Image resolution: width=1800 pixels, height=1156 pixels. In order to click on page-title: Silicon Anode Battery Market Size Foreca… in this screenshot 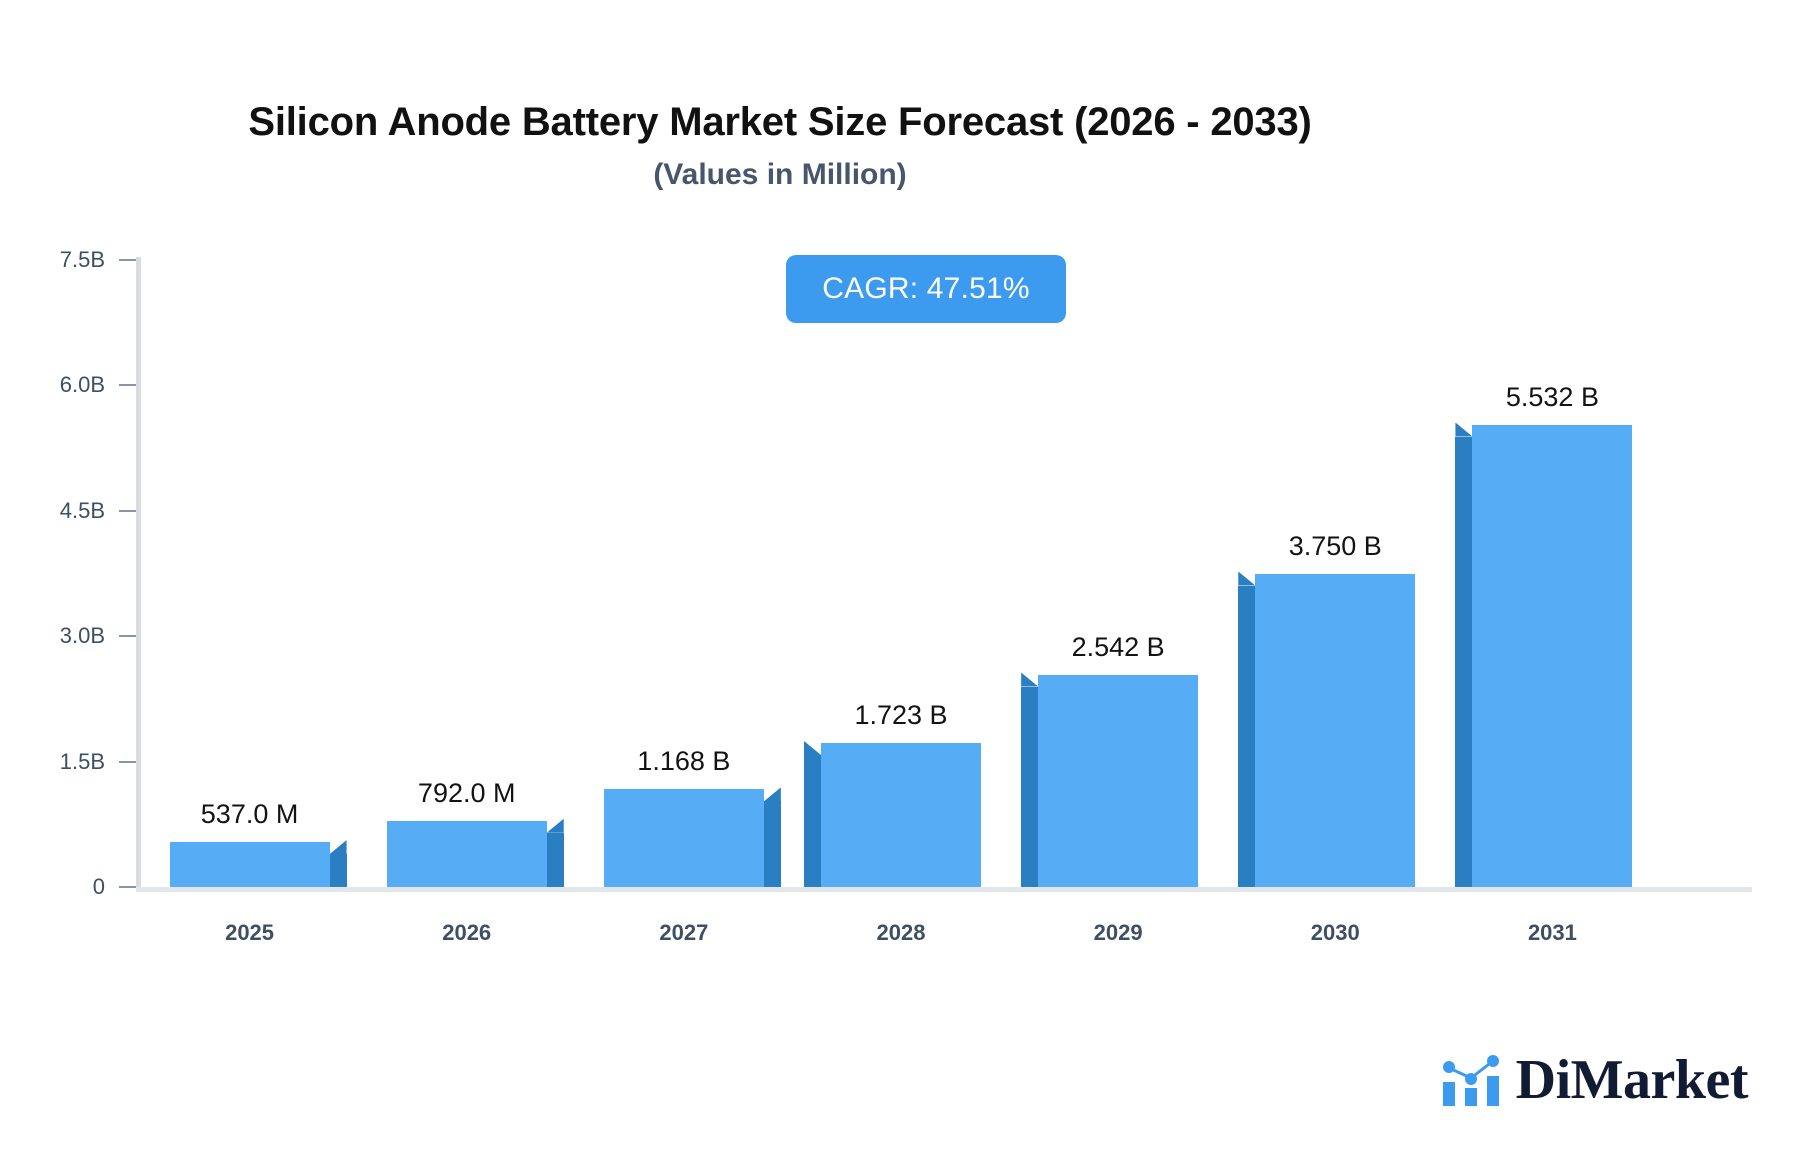, I will do `click(780, 122)`.